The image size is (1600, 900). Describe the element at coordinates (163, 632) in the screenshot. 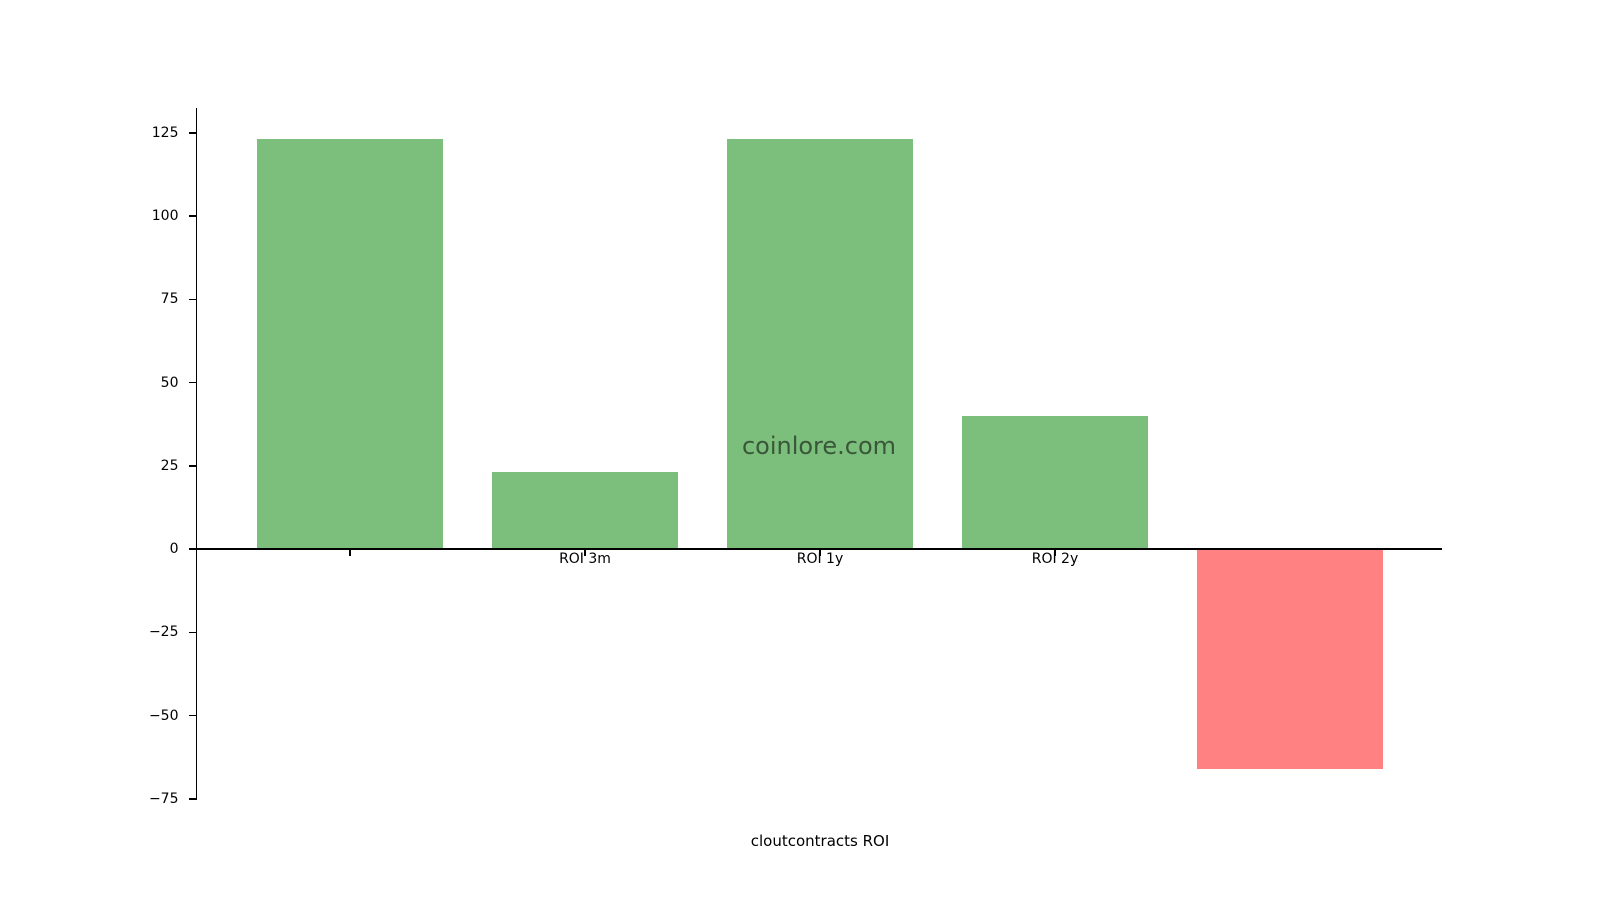

I see `y-tick-label: −25` at that location.